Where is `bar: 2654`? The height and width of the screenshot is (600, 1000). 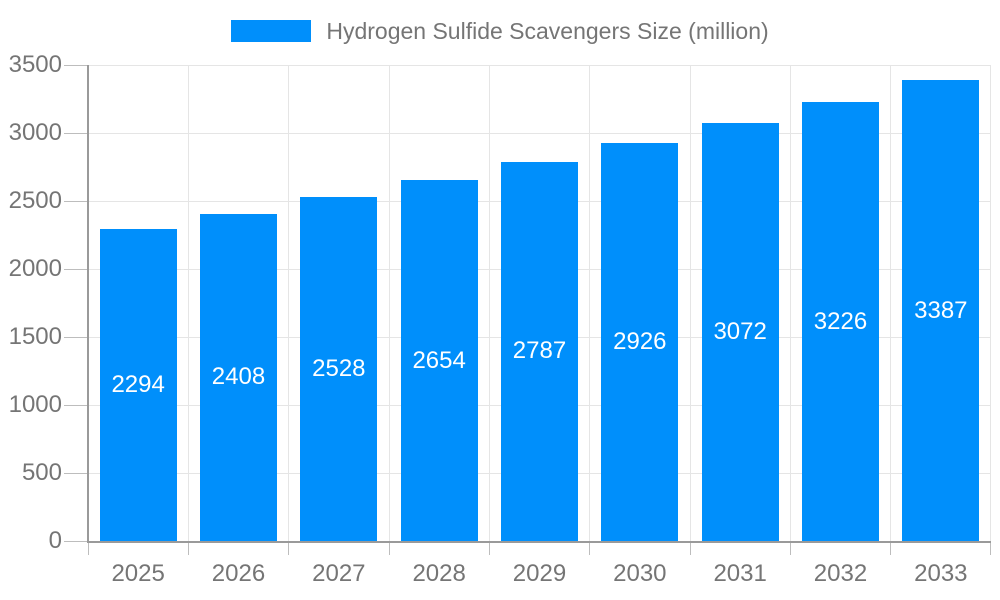
bar: 2654 is located at coordinates (439, 360).